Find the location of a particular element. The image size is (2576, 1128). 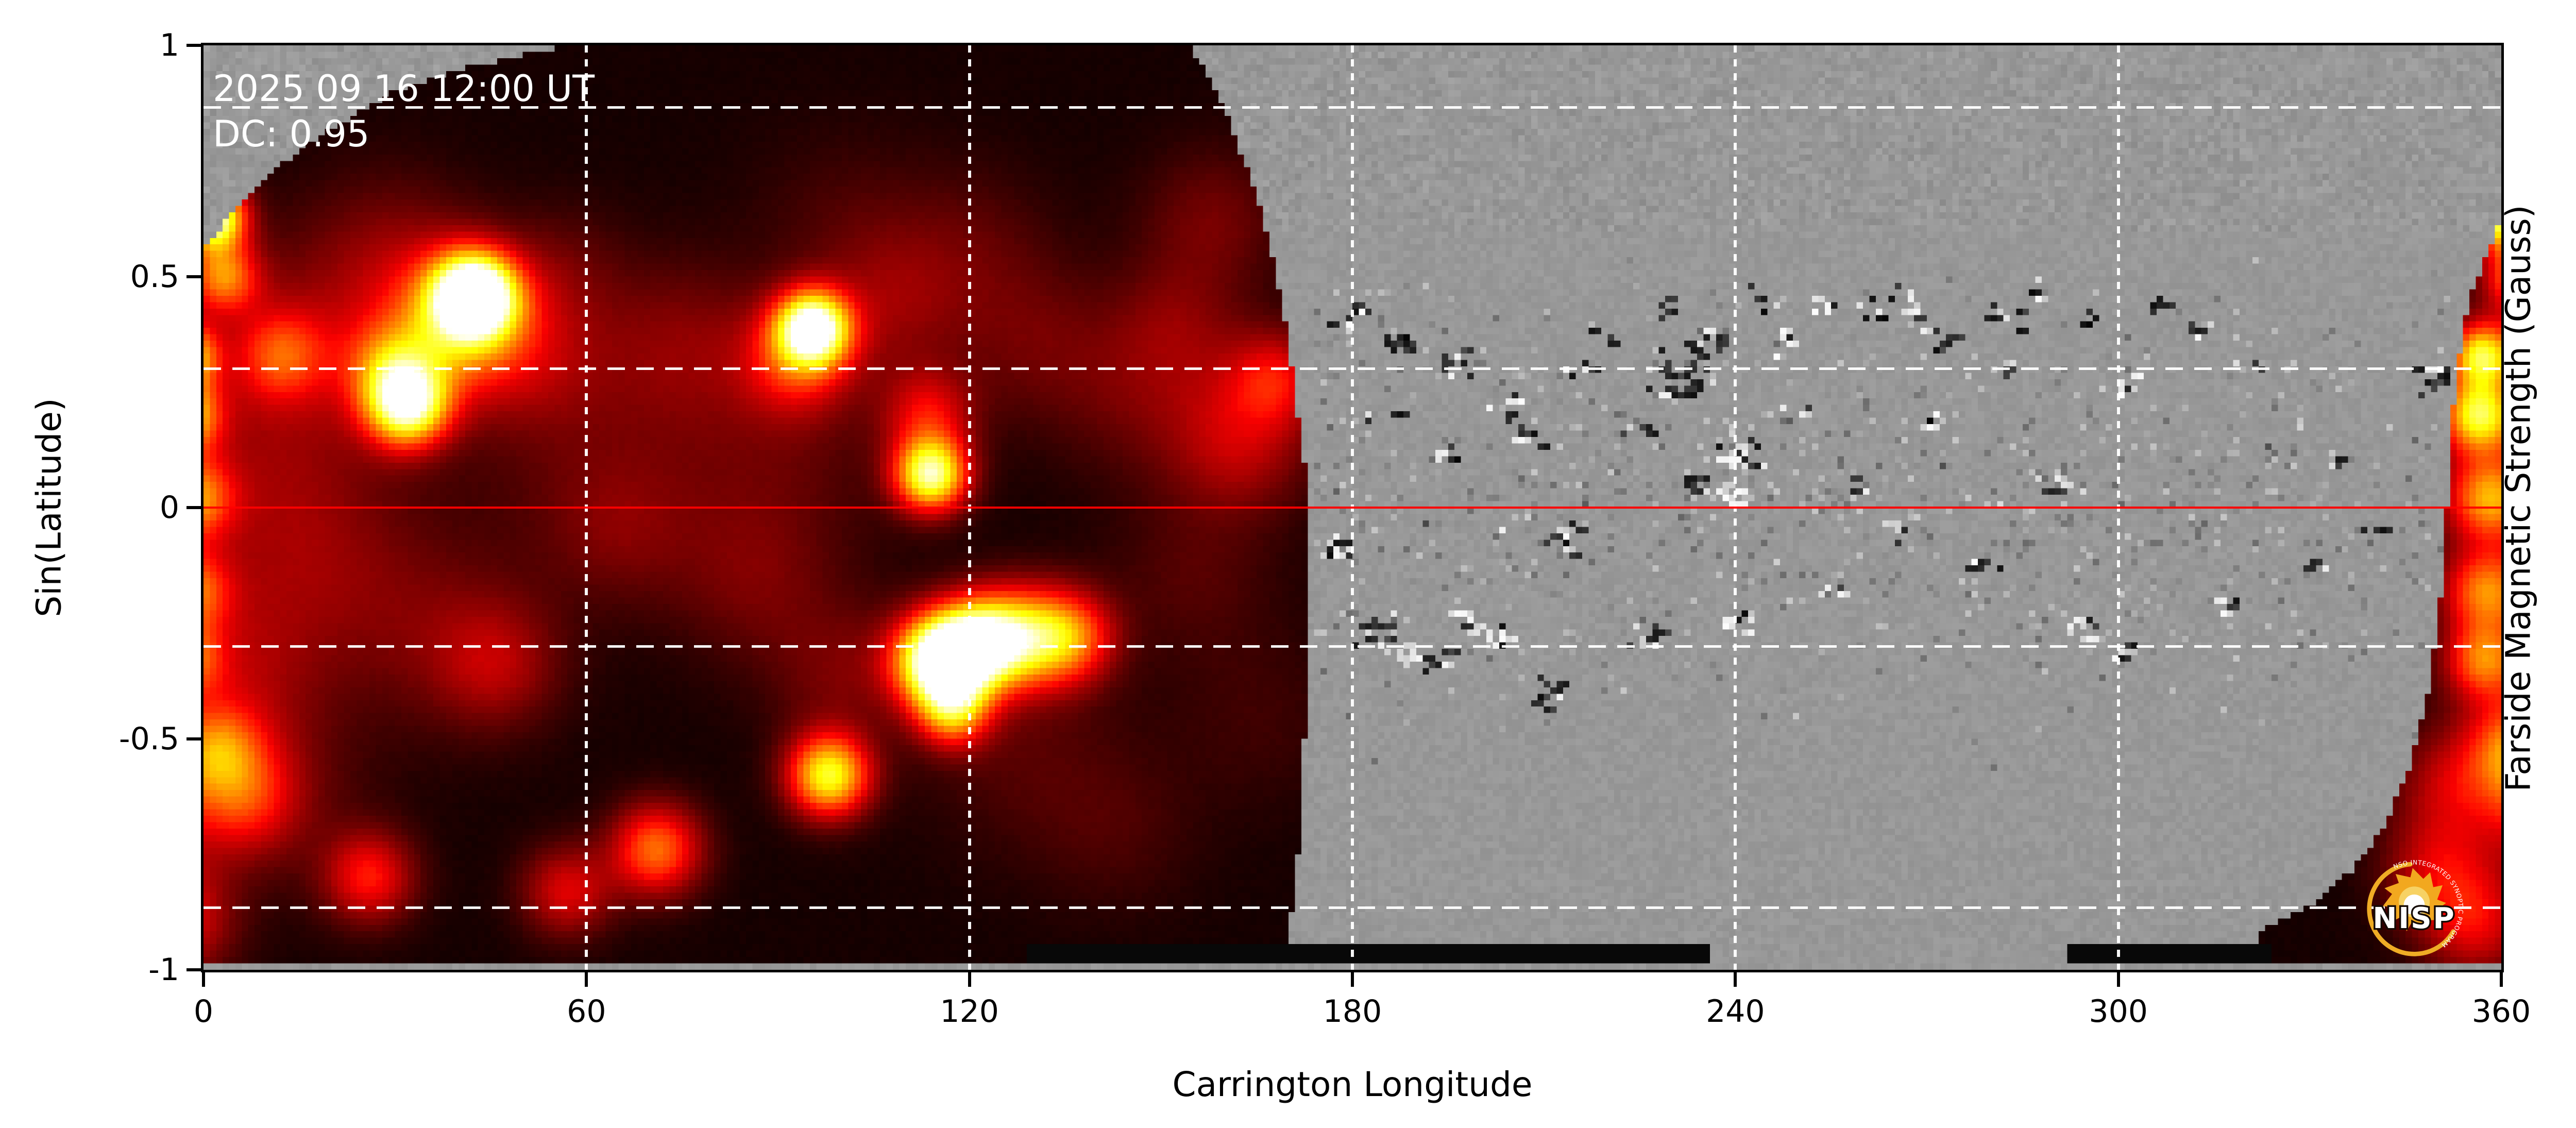

sun-core-icon is located at coordinates (2414, 904).